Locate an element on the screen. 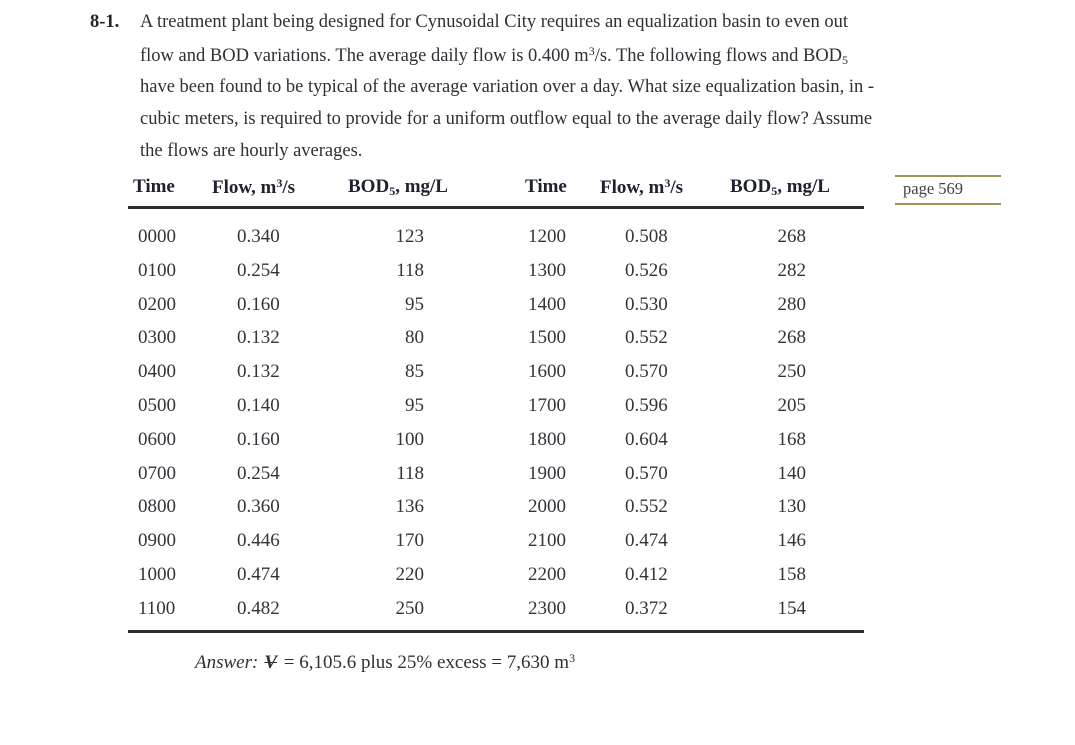 The height and width of the screenshot is (745, 1075). table-row: 0000 0.340 123 1200 0.508 268 is located at coordinates (537, 239).